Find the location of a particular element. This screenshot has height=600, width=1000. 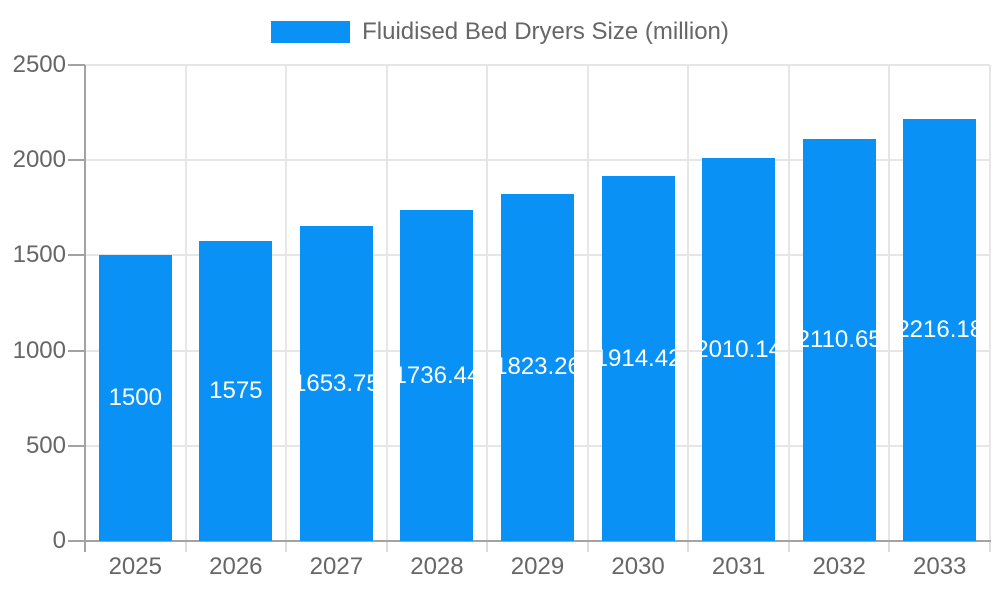

bar-2027: 1653.75 is located at coordinates (336, 383).